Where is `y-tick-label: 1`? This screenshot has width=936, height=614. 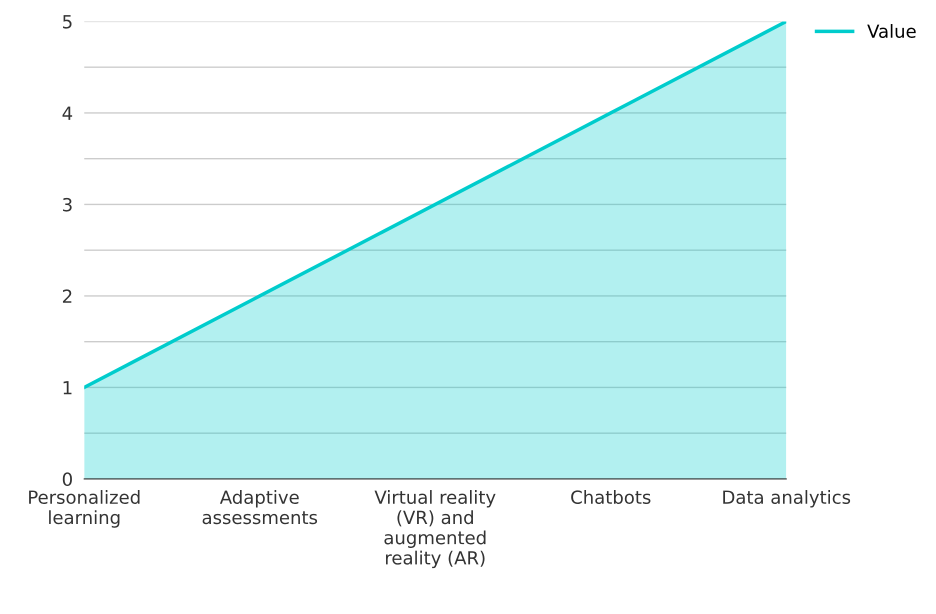 y-tick-label: 1 is located at coordinates (68, 387).